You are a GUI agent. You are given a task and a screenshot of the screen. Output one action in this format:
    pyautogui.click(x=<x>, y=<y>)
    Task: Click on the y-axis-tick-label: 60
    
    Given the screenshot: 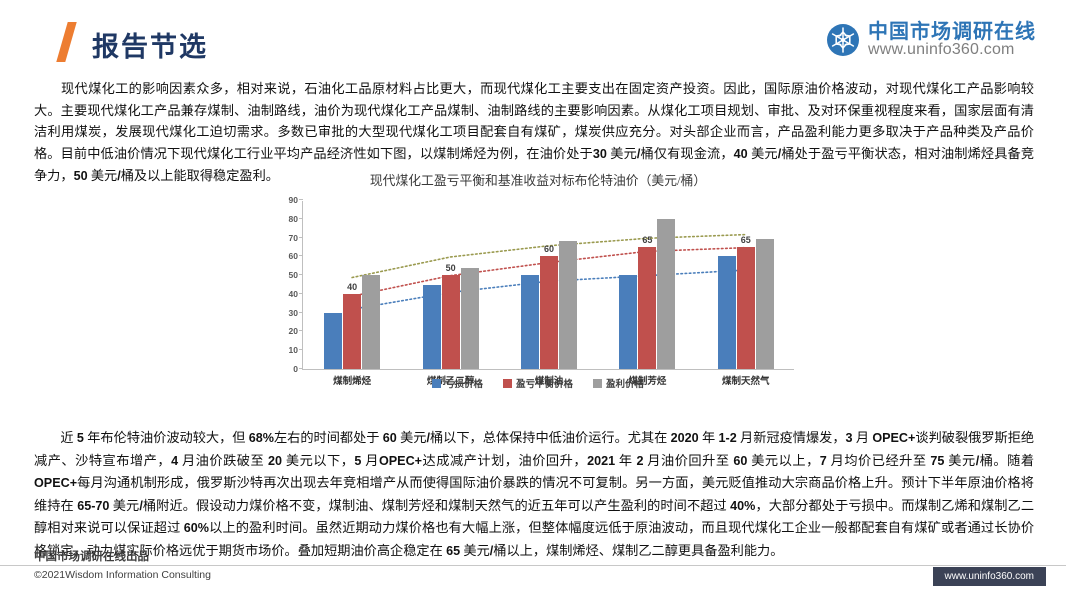 What is the action you would take?
    pyautogui.click(x=293, y=256)
    